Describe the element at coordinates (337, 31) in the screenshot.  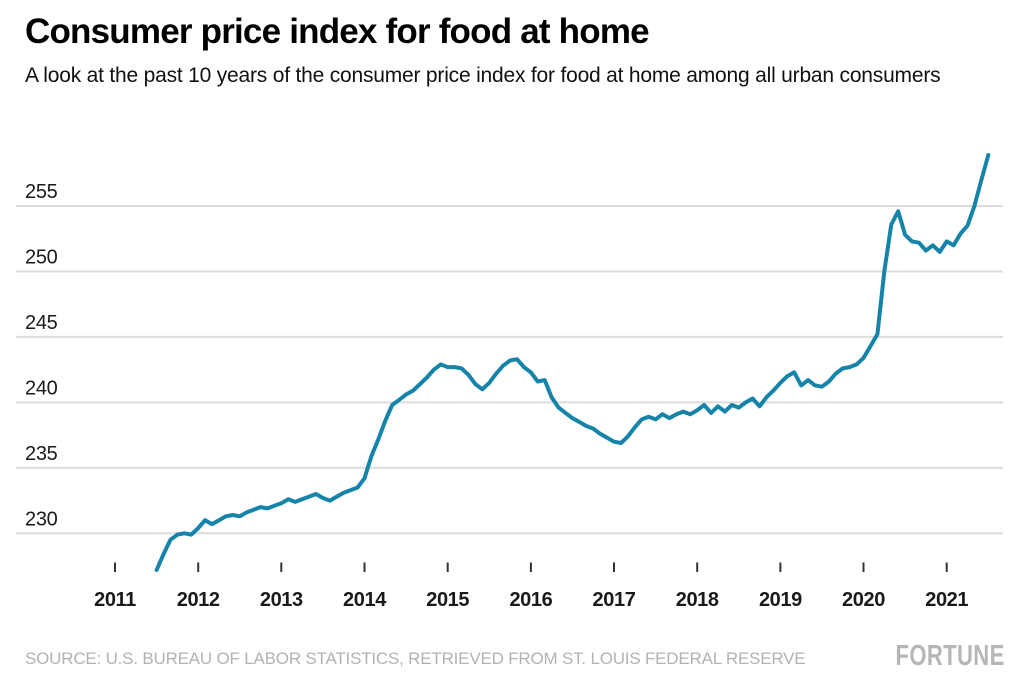
I see `chart-title: Consumer price index for food at home` at that location.